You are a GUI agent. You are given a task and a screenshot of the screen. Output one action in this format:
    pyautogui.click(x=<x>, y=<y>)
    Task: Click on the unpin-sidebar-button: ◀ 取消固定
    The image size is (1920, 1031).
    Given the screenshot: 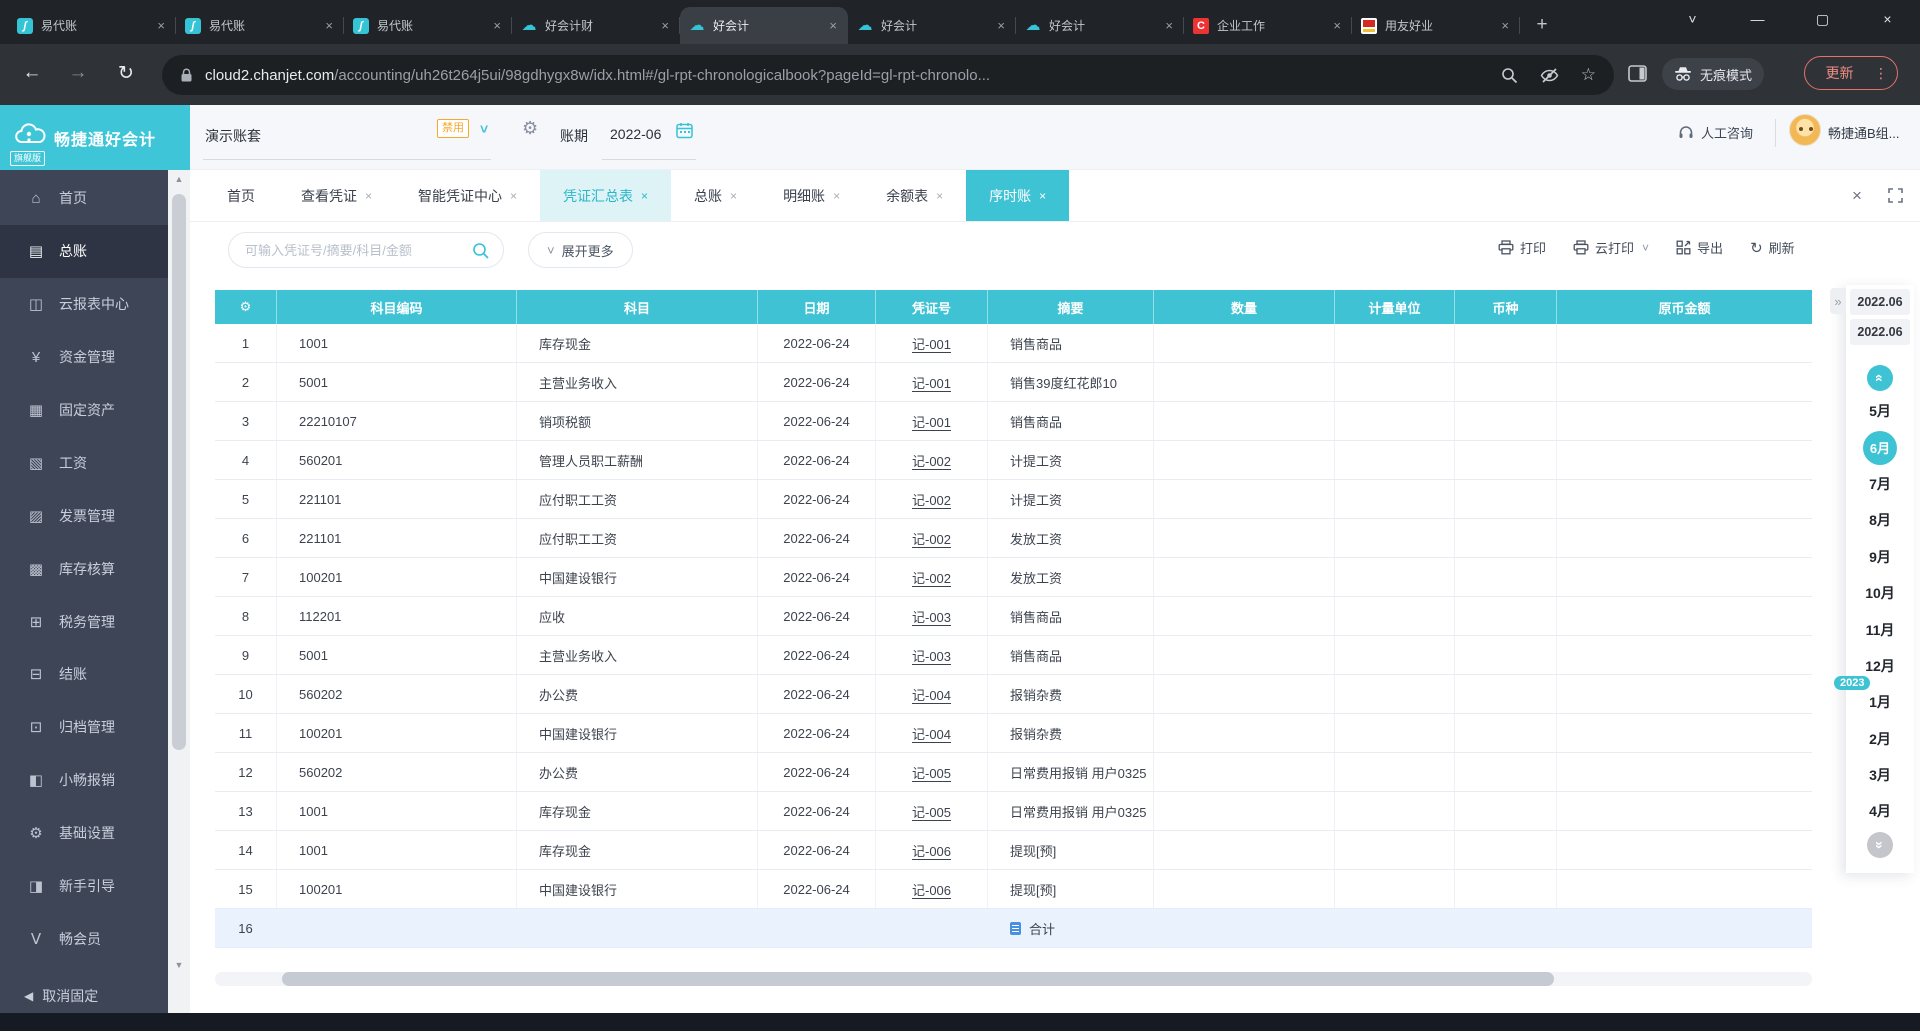 What is the action you would take?
    pyautogui.click(x=61, y=996)
    